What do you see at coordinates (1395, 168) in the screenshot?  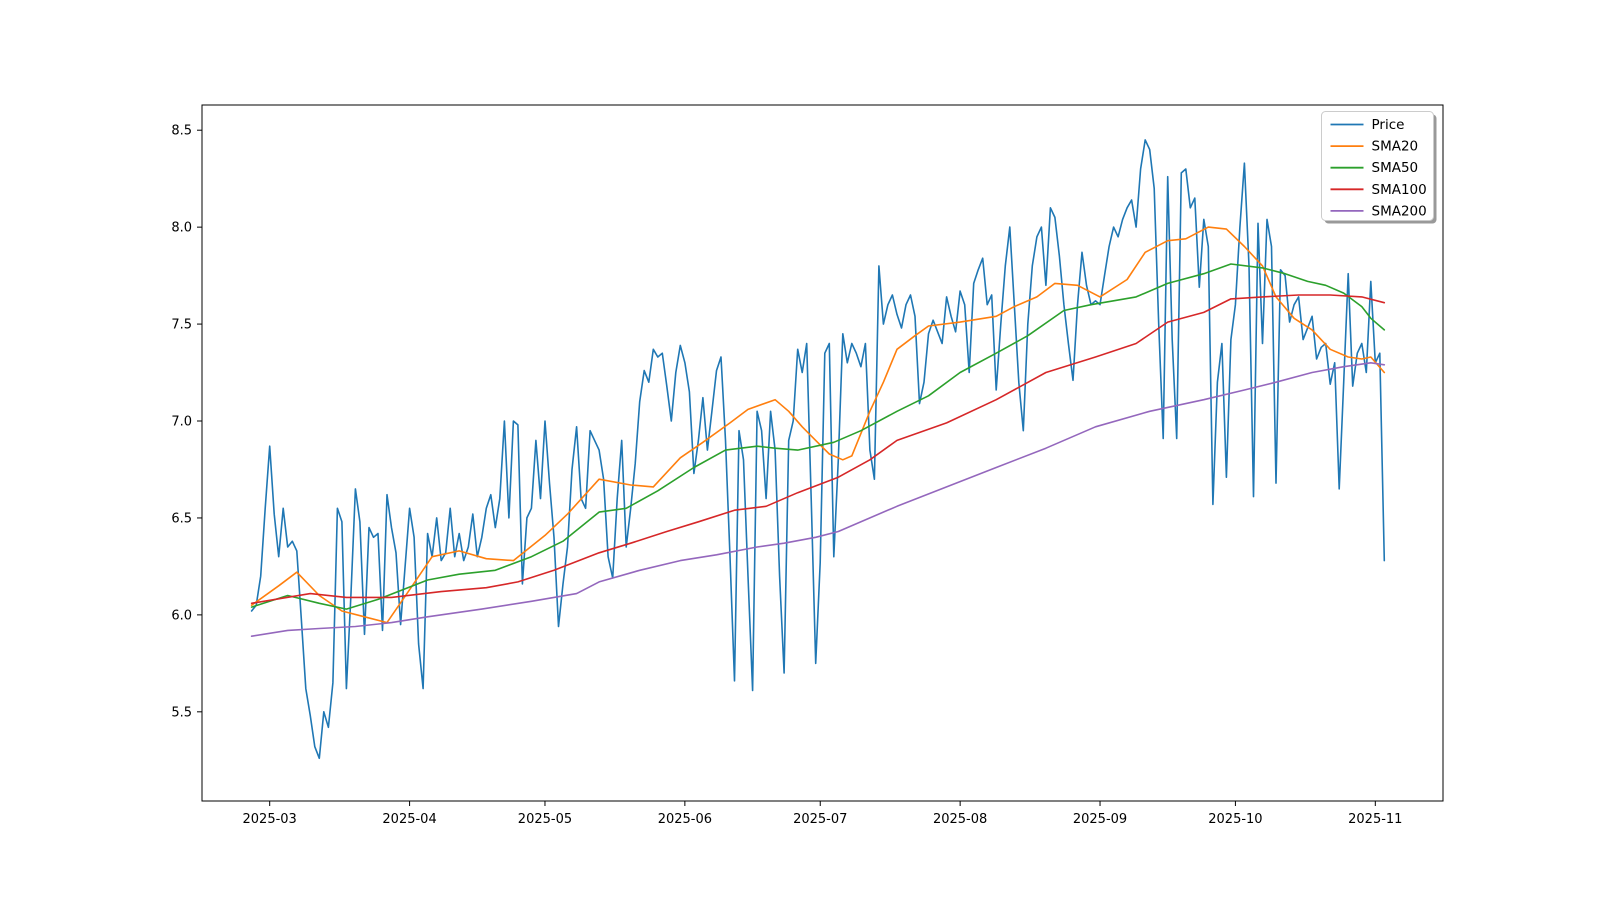 I see `legend-label-sma50: SMA50` at bounding box center [1395, 168].